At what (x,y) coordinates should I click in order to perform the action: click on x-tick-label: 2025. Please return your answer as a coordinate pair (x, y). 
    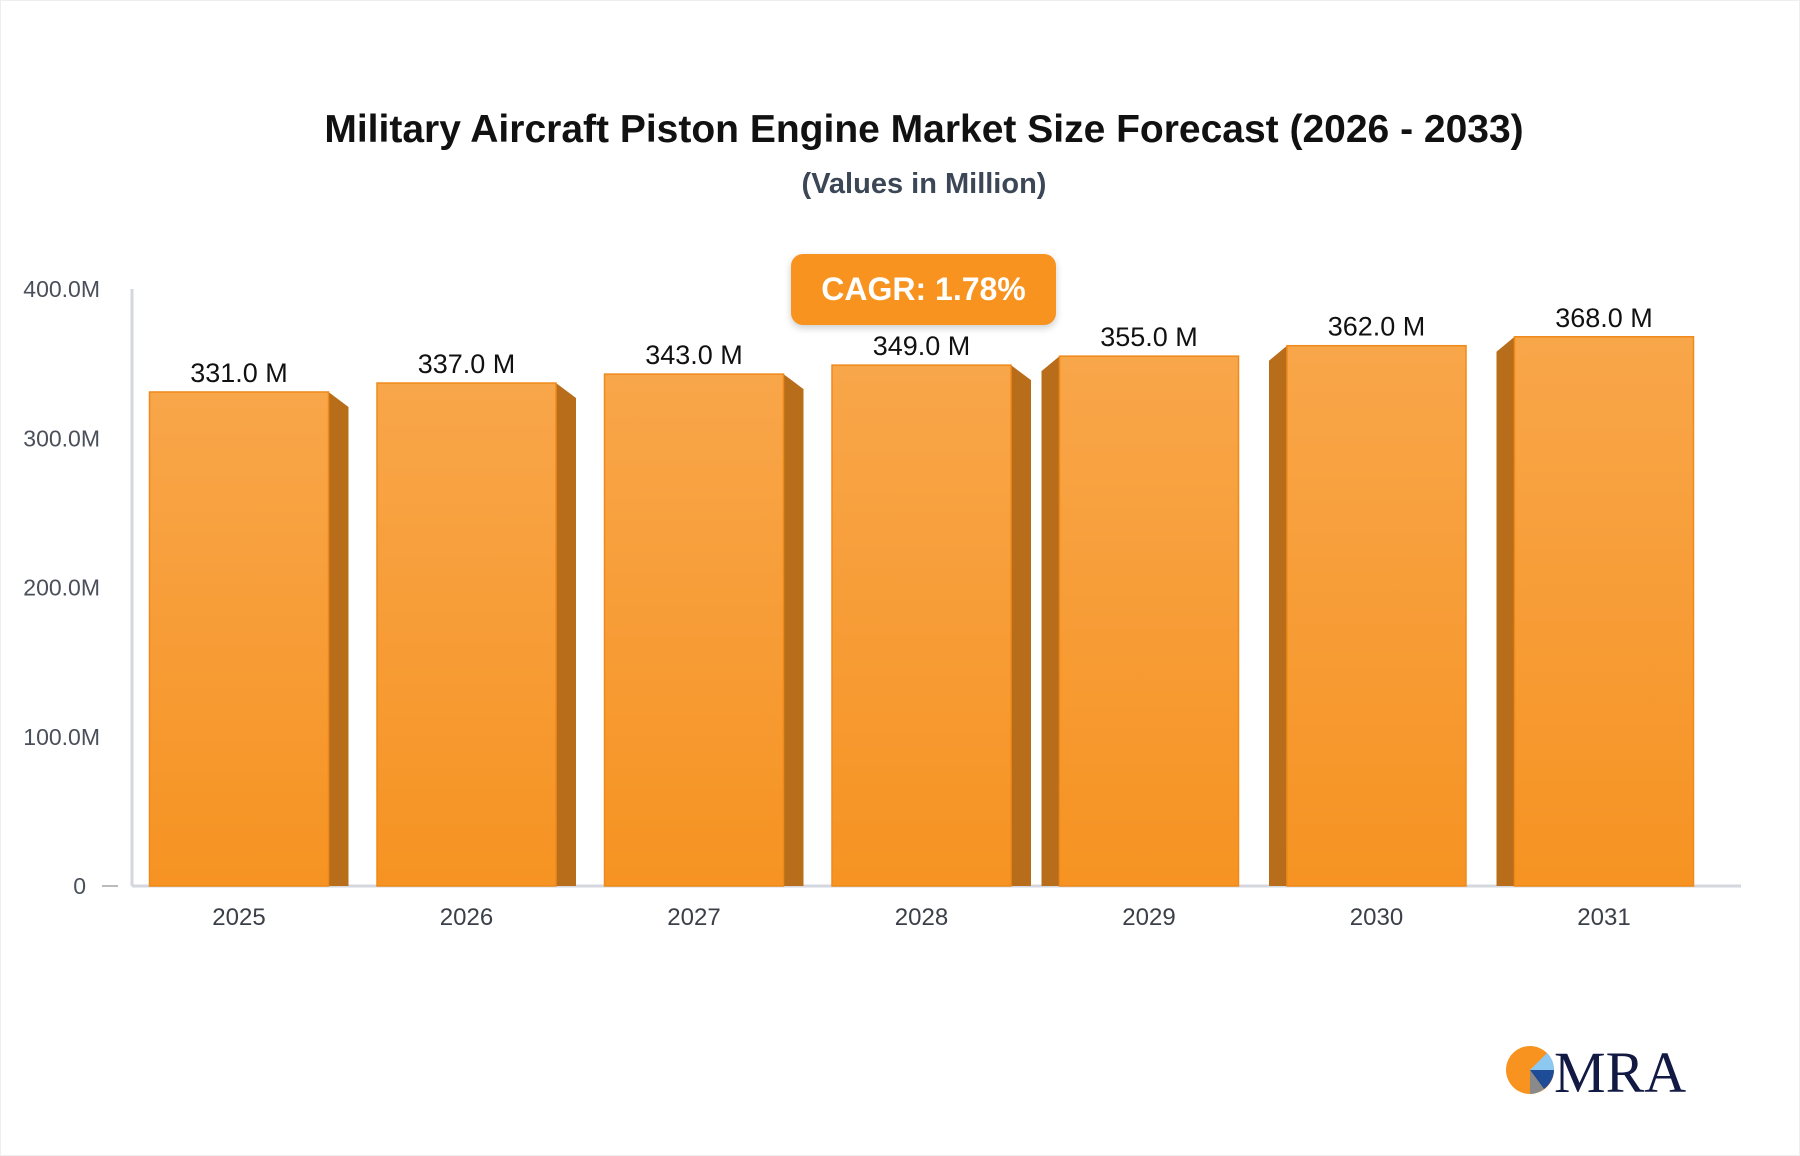
    Looking at the image, I should click on (238, 917).